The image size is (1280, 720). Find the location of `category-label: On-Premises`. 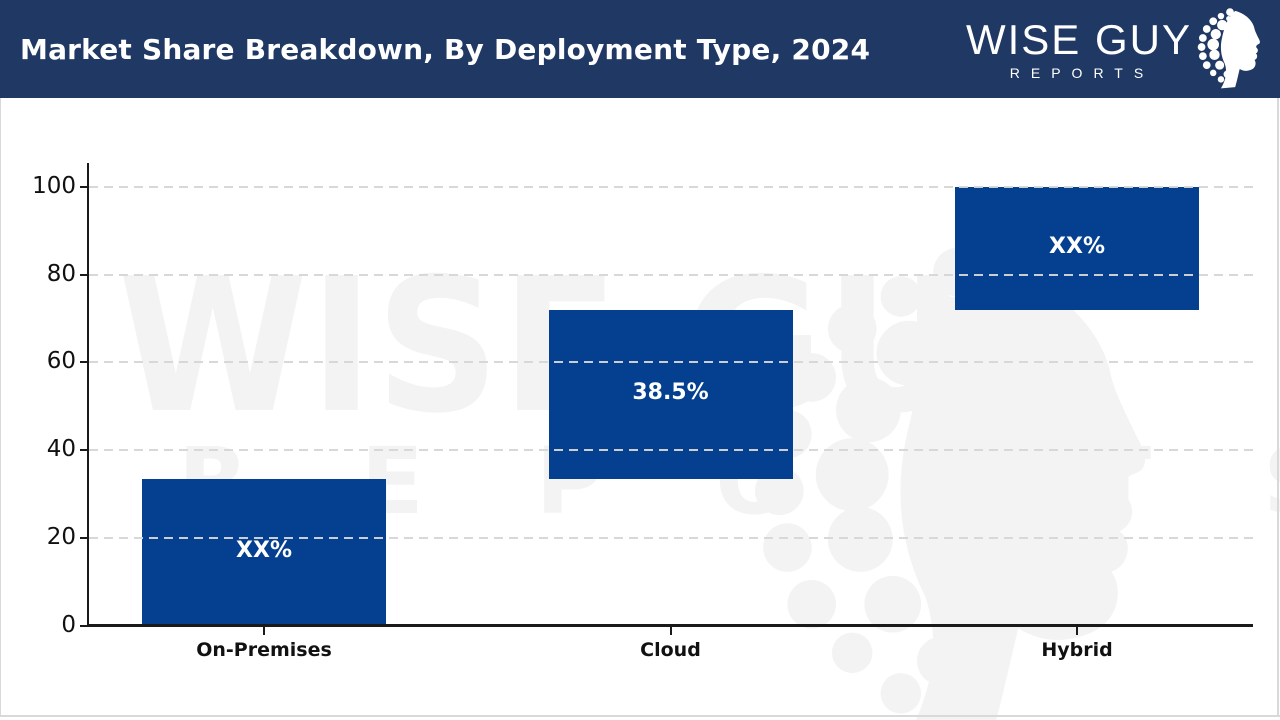

category-label: On-Premises is located at coordinates (264, 650).